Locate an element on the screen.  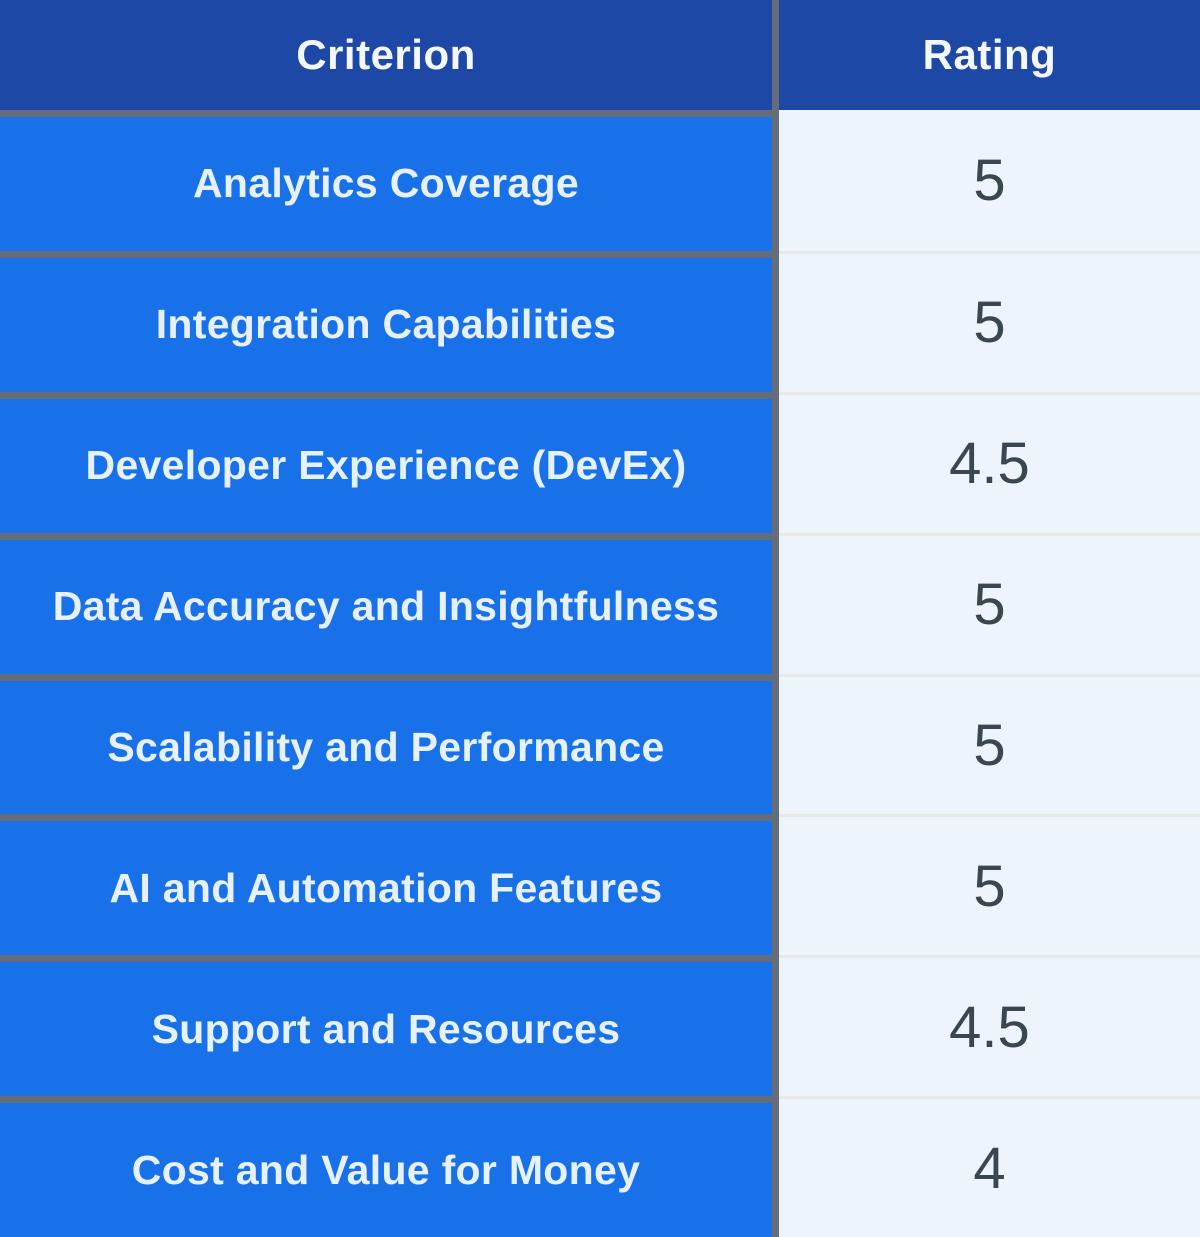
rating-cell: 4 is located at coordinates (989, 1166).